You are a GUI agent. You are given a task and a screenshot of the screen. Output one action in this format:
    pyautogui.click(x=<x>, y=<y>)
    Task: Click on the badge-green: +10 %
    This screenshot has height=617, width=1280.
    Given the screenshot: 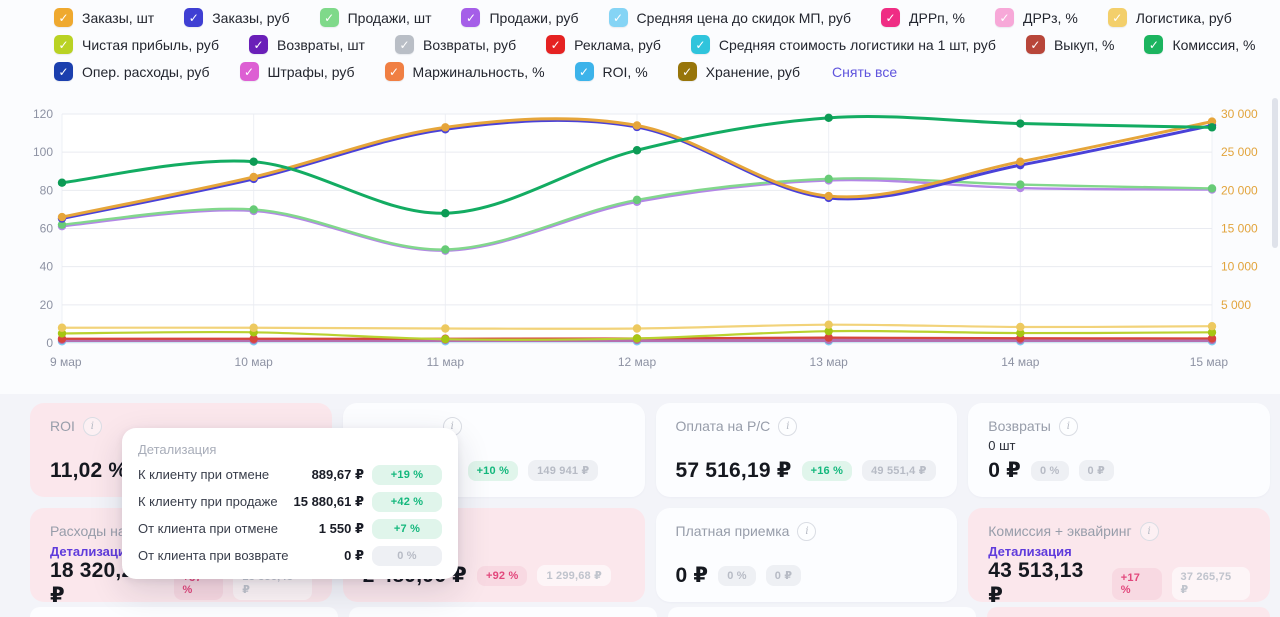 What is the action you would take?
    pyautogui.click(x=493, y=470)
    